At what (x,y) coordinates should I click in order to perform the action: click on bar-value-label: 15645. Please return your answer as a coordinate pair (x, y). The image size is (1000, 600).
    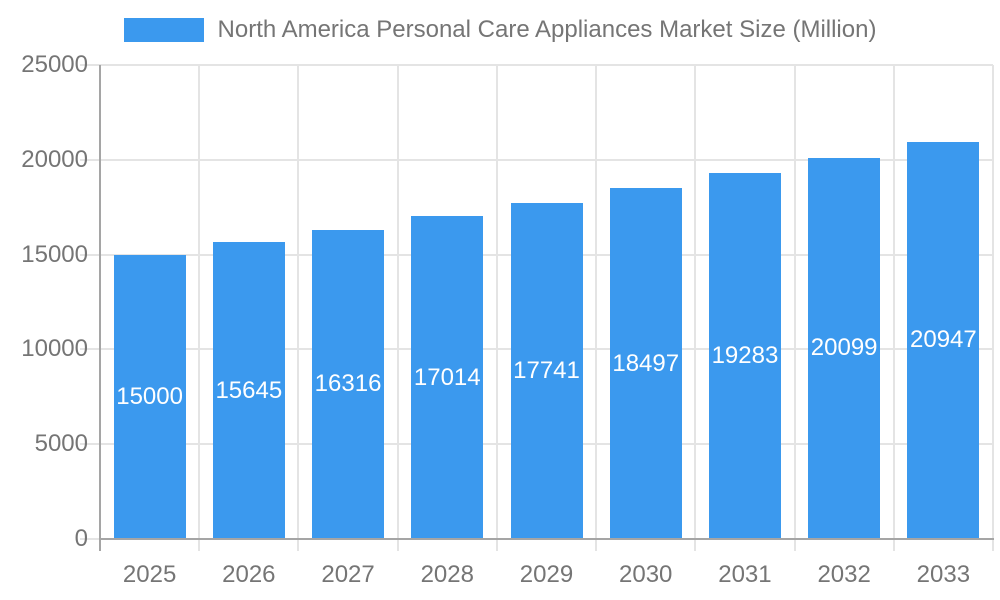
    Looking at the image, I should click on (249, 390).